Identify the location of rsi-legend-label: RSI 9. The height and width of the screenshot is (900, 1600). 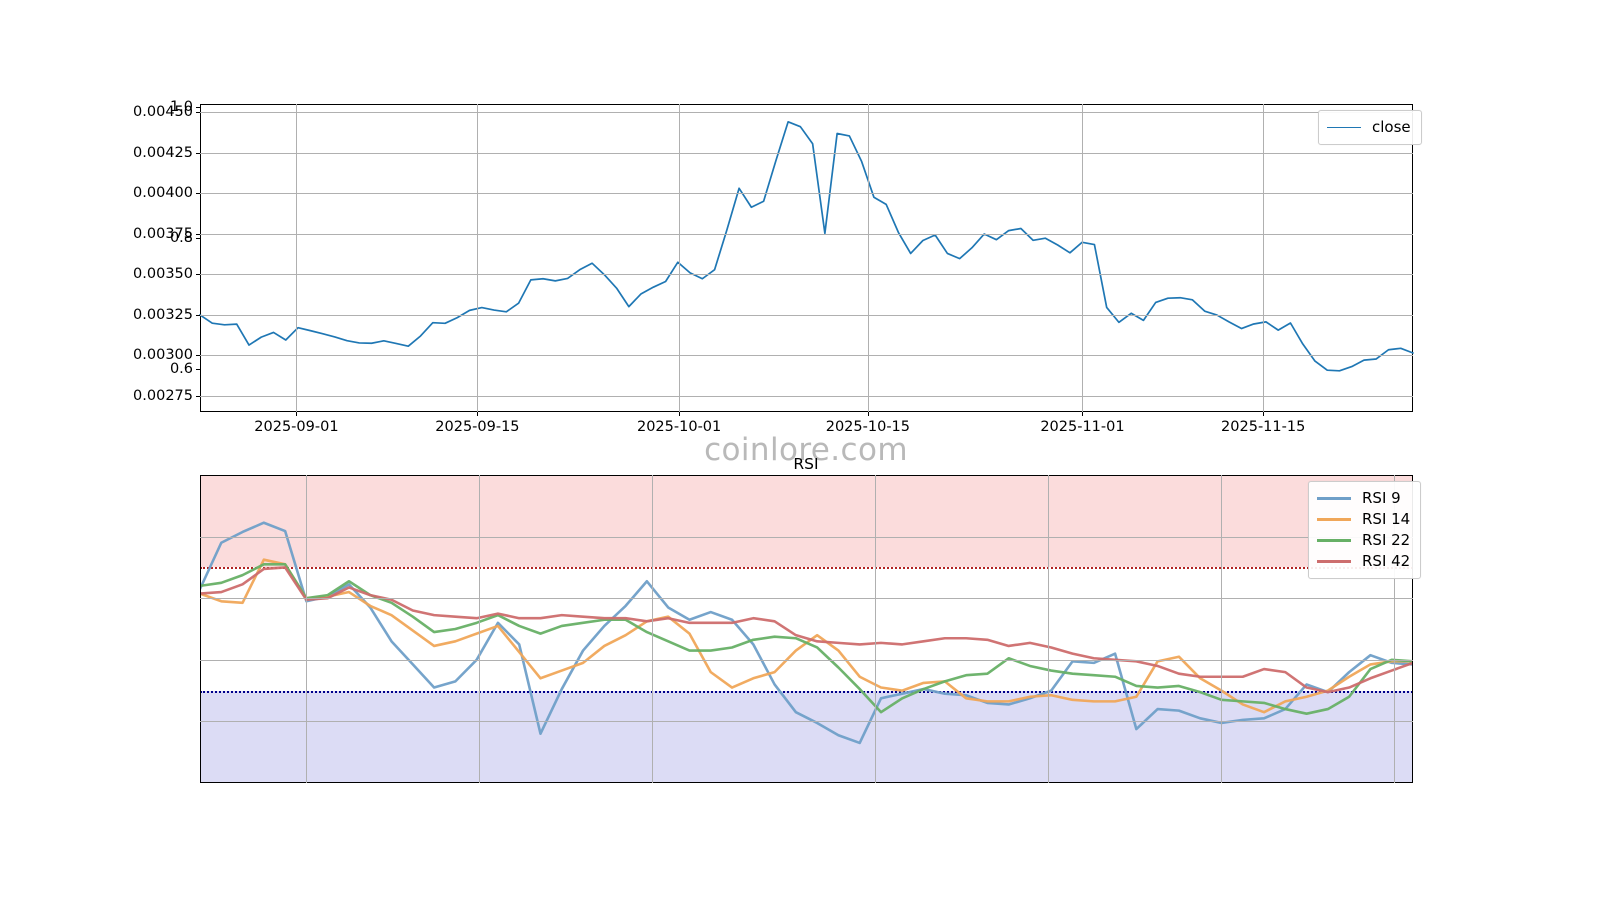
(1381, 498).